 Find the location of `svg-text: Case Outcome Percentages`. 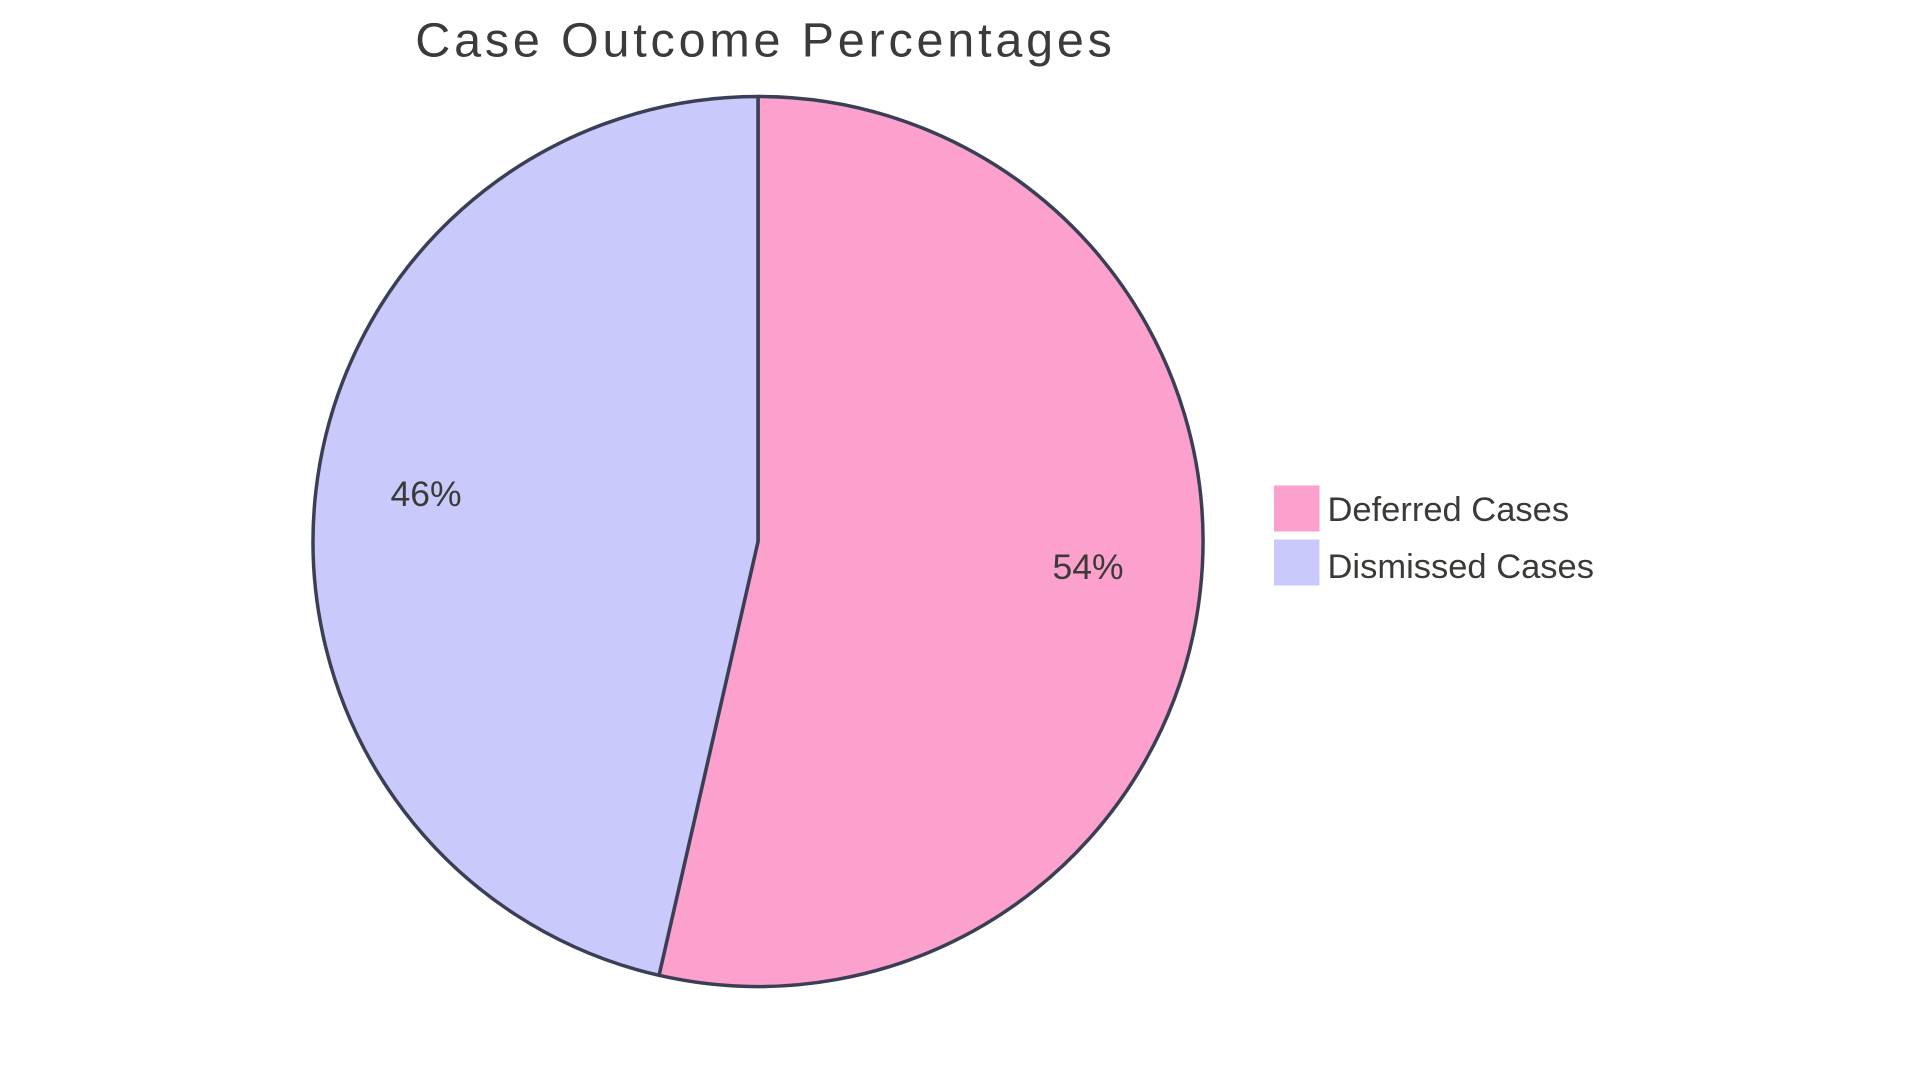

svg-text: Case Outcome Percentages is located at coordinates (765, 41).